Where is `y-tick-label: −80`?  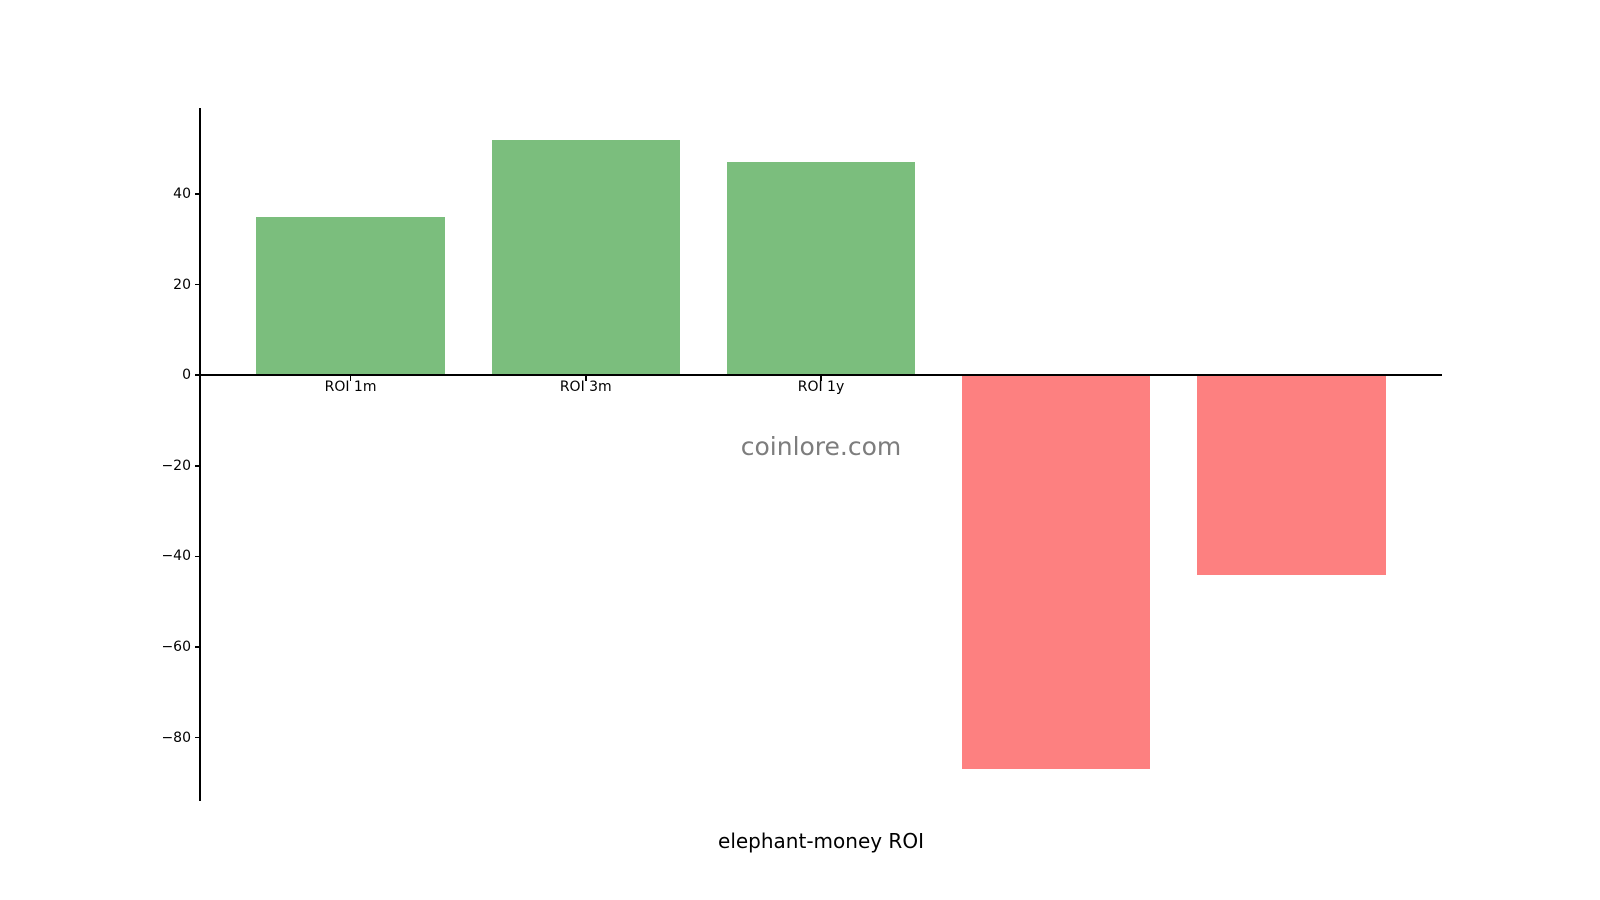
y-tick-label: −80 is located at coordinates (176, 737).